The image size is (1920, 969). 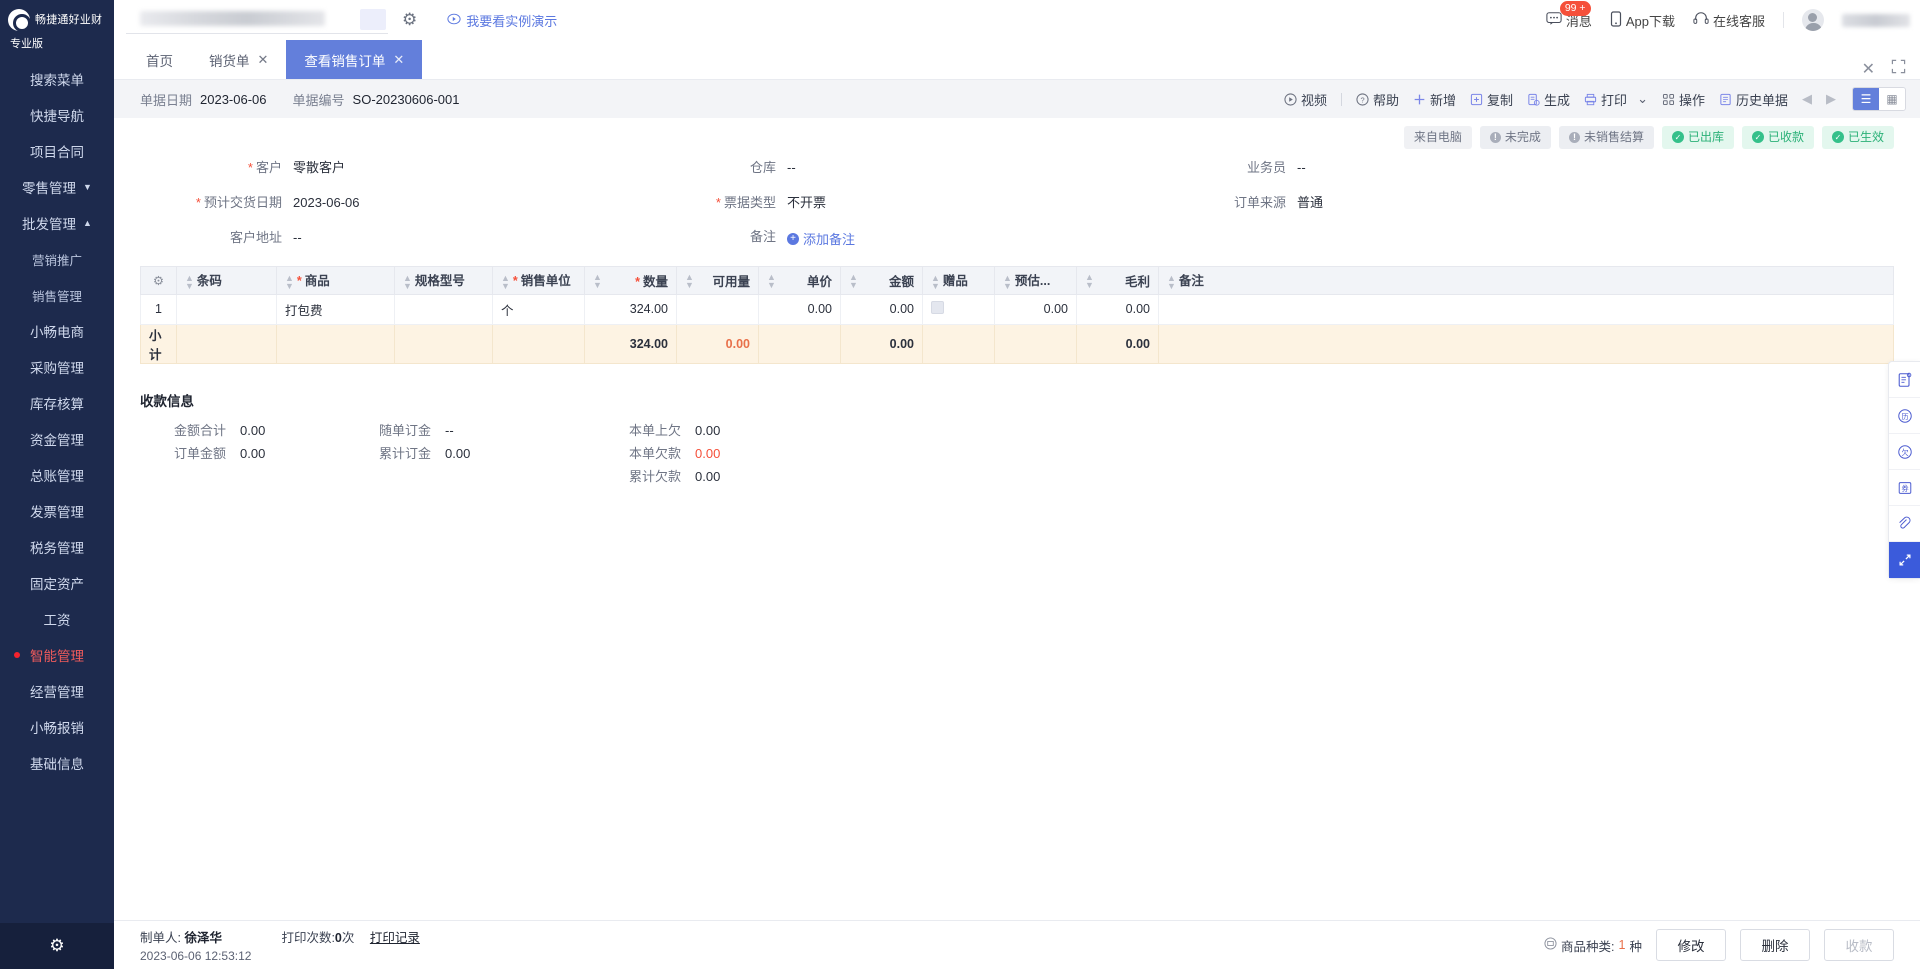 I want to click on chevron-left-icon: ◀, so click(x=1807, y=98).